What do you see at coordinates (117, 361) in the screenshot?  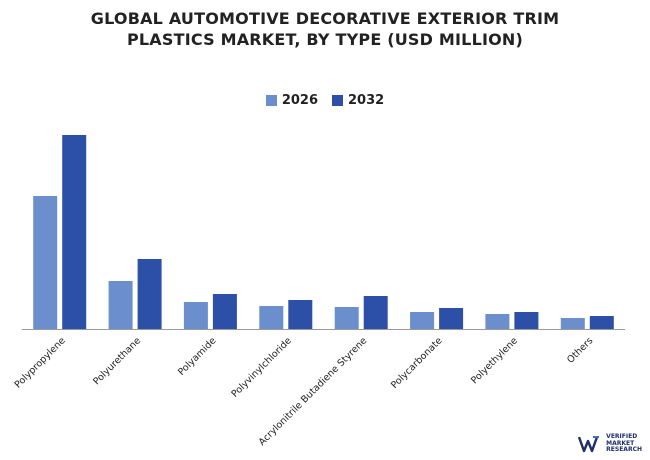 I see `x-tick-label-polyurethane: Polyurethane` at bounding box center [117, 361].